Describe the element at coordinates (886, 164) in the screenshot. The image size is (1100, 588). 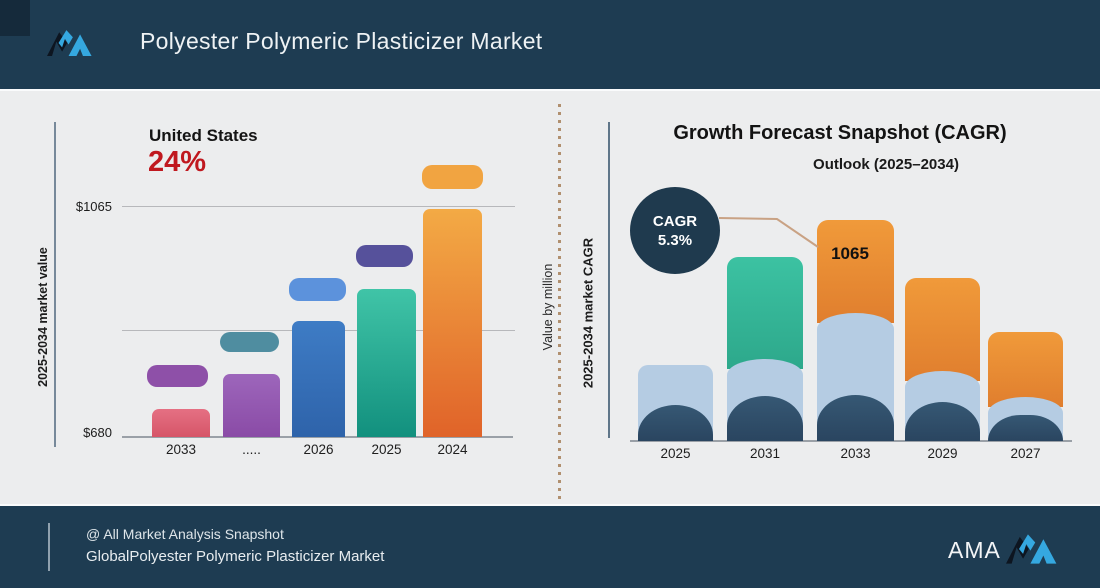
I see `cagr-chart-subtitle: Outlook (2025–2034)` at that location.